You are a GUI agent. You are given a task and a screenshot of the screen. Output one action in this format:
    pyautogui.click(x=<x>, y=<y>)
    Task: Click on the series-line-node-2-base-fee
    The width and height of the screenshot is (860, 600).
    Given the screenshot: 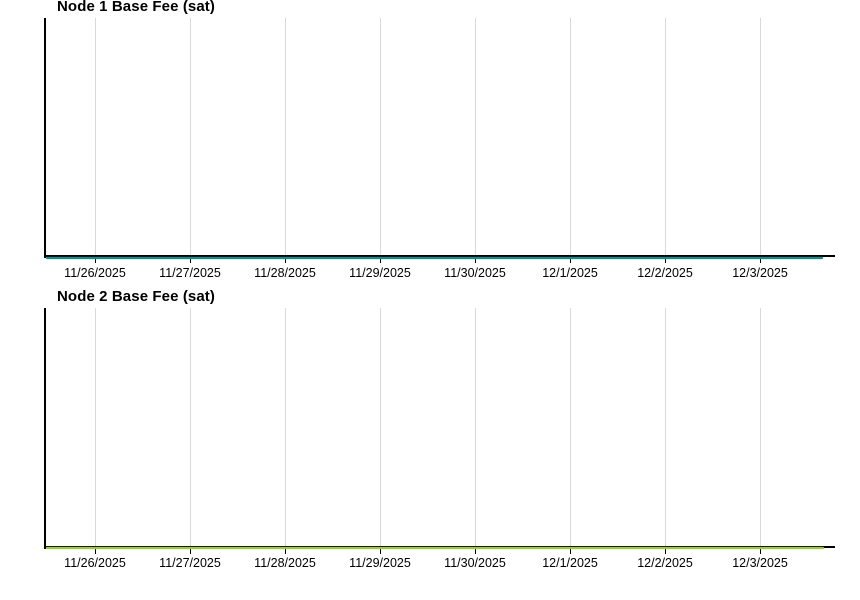 What is the action you would take?
    pyautogui.click(x=435, y=548)
    